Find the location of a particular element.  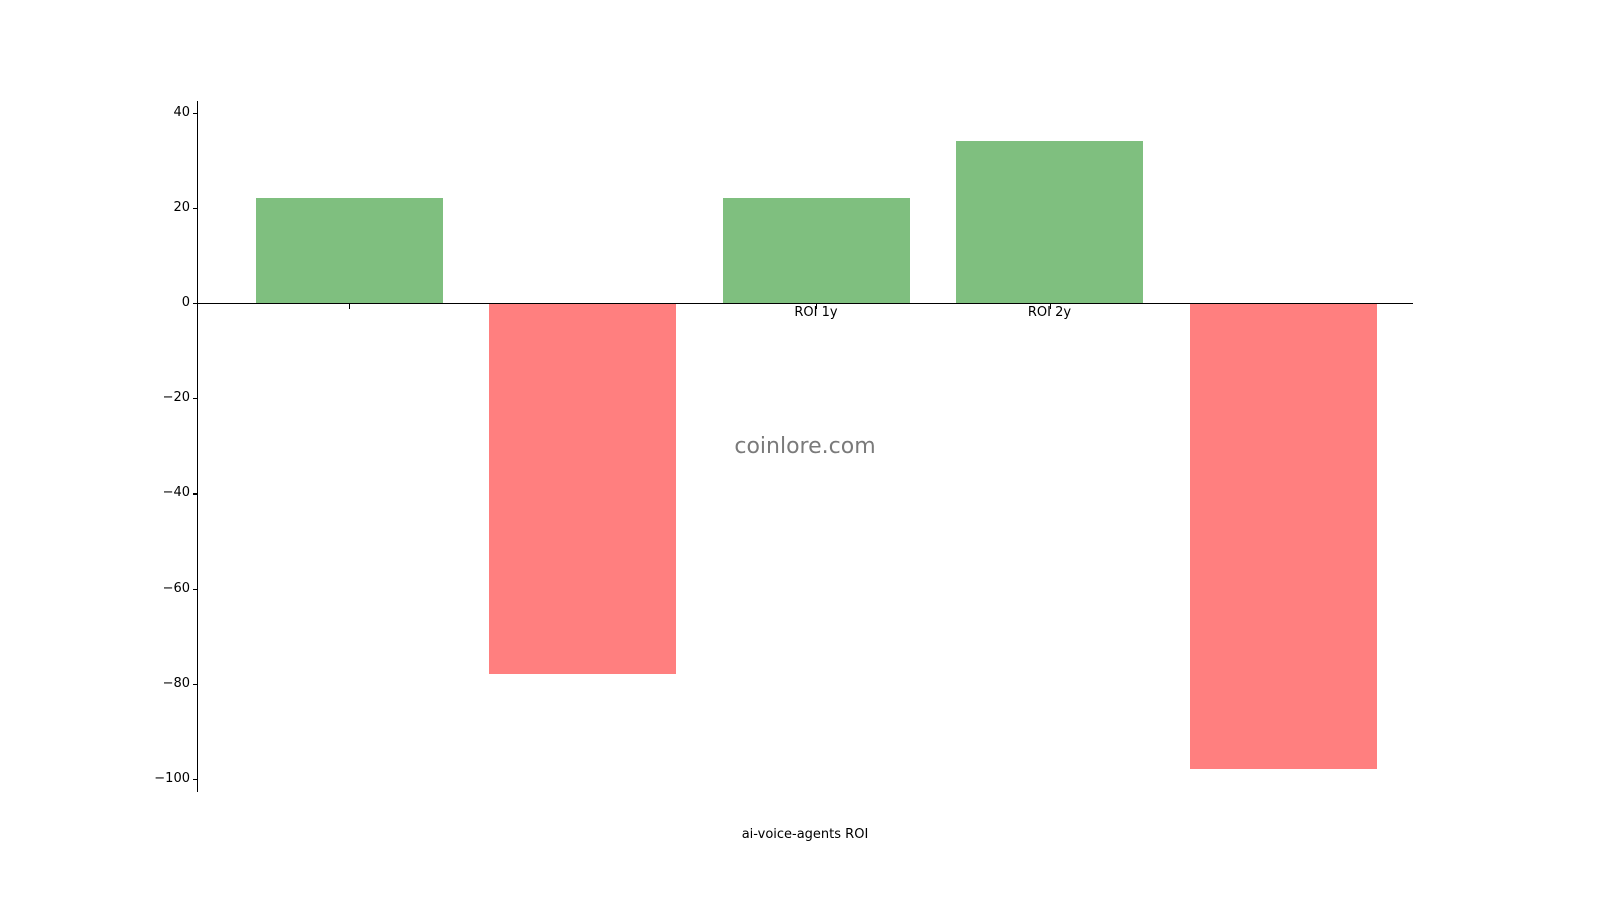

x-tick-mark-roi-1y is located at coordinates (817, 306).